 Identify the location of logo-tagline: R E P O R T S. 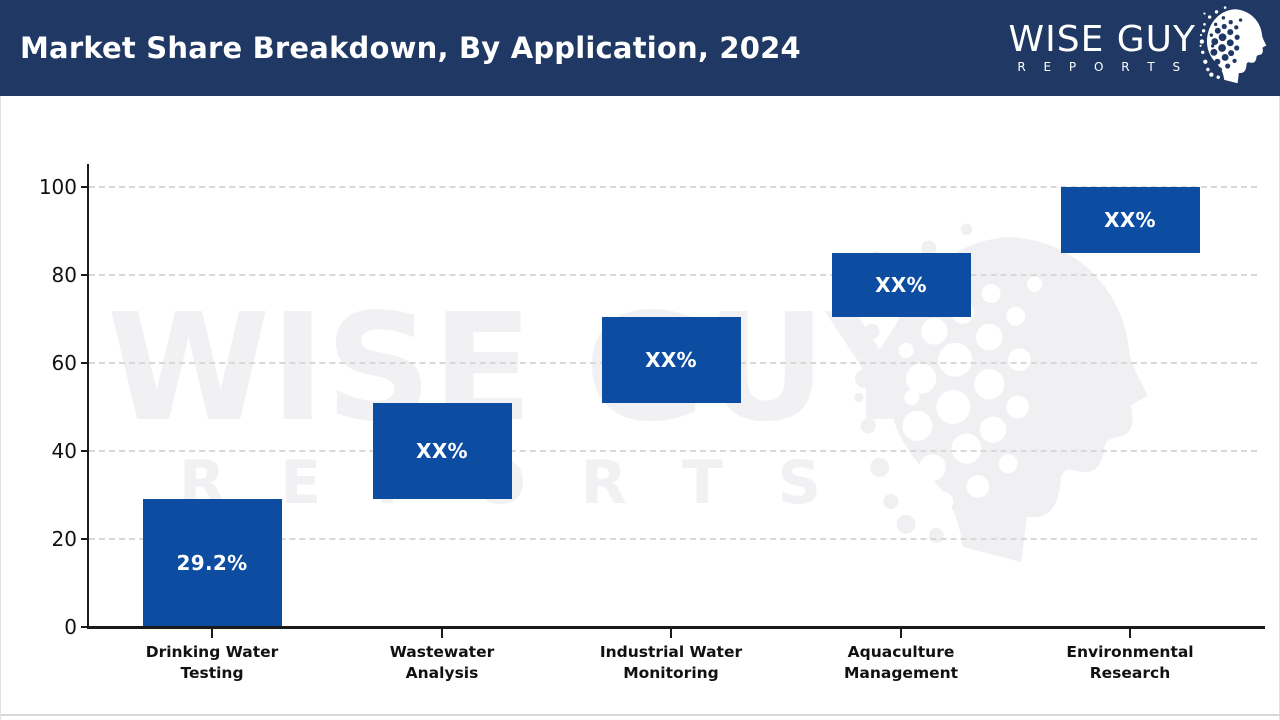
(1102, 66).